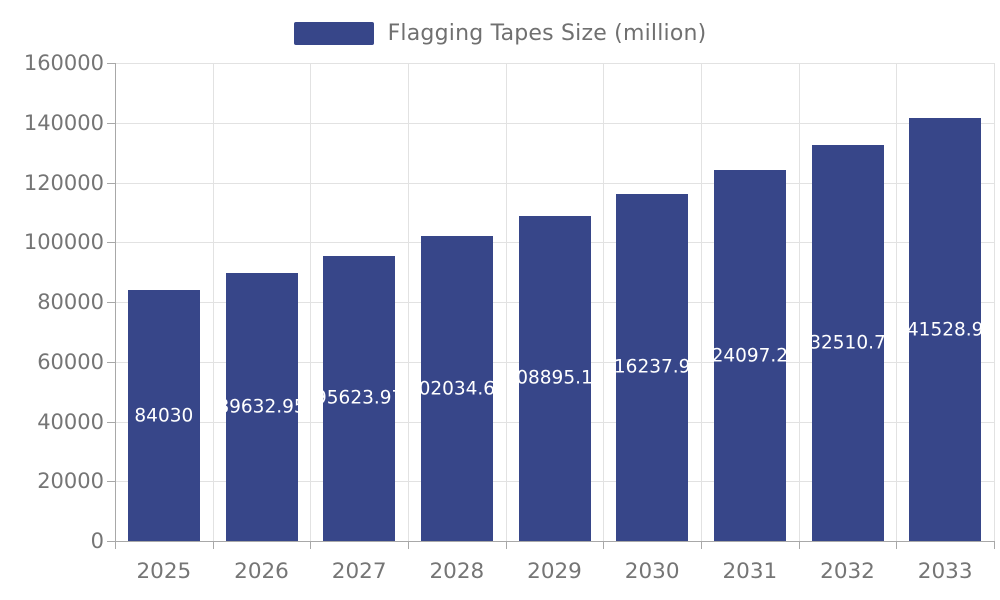  I want to click on x-tick-label: 2026, so click(261, 571).